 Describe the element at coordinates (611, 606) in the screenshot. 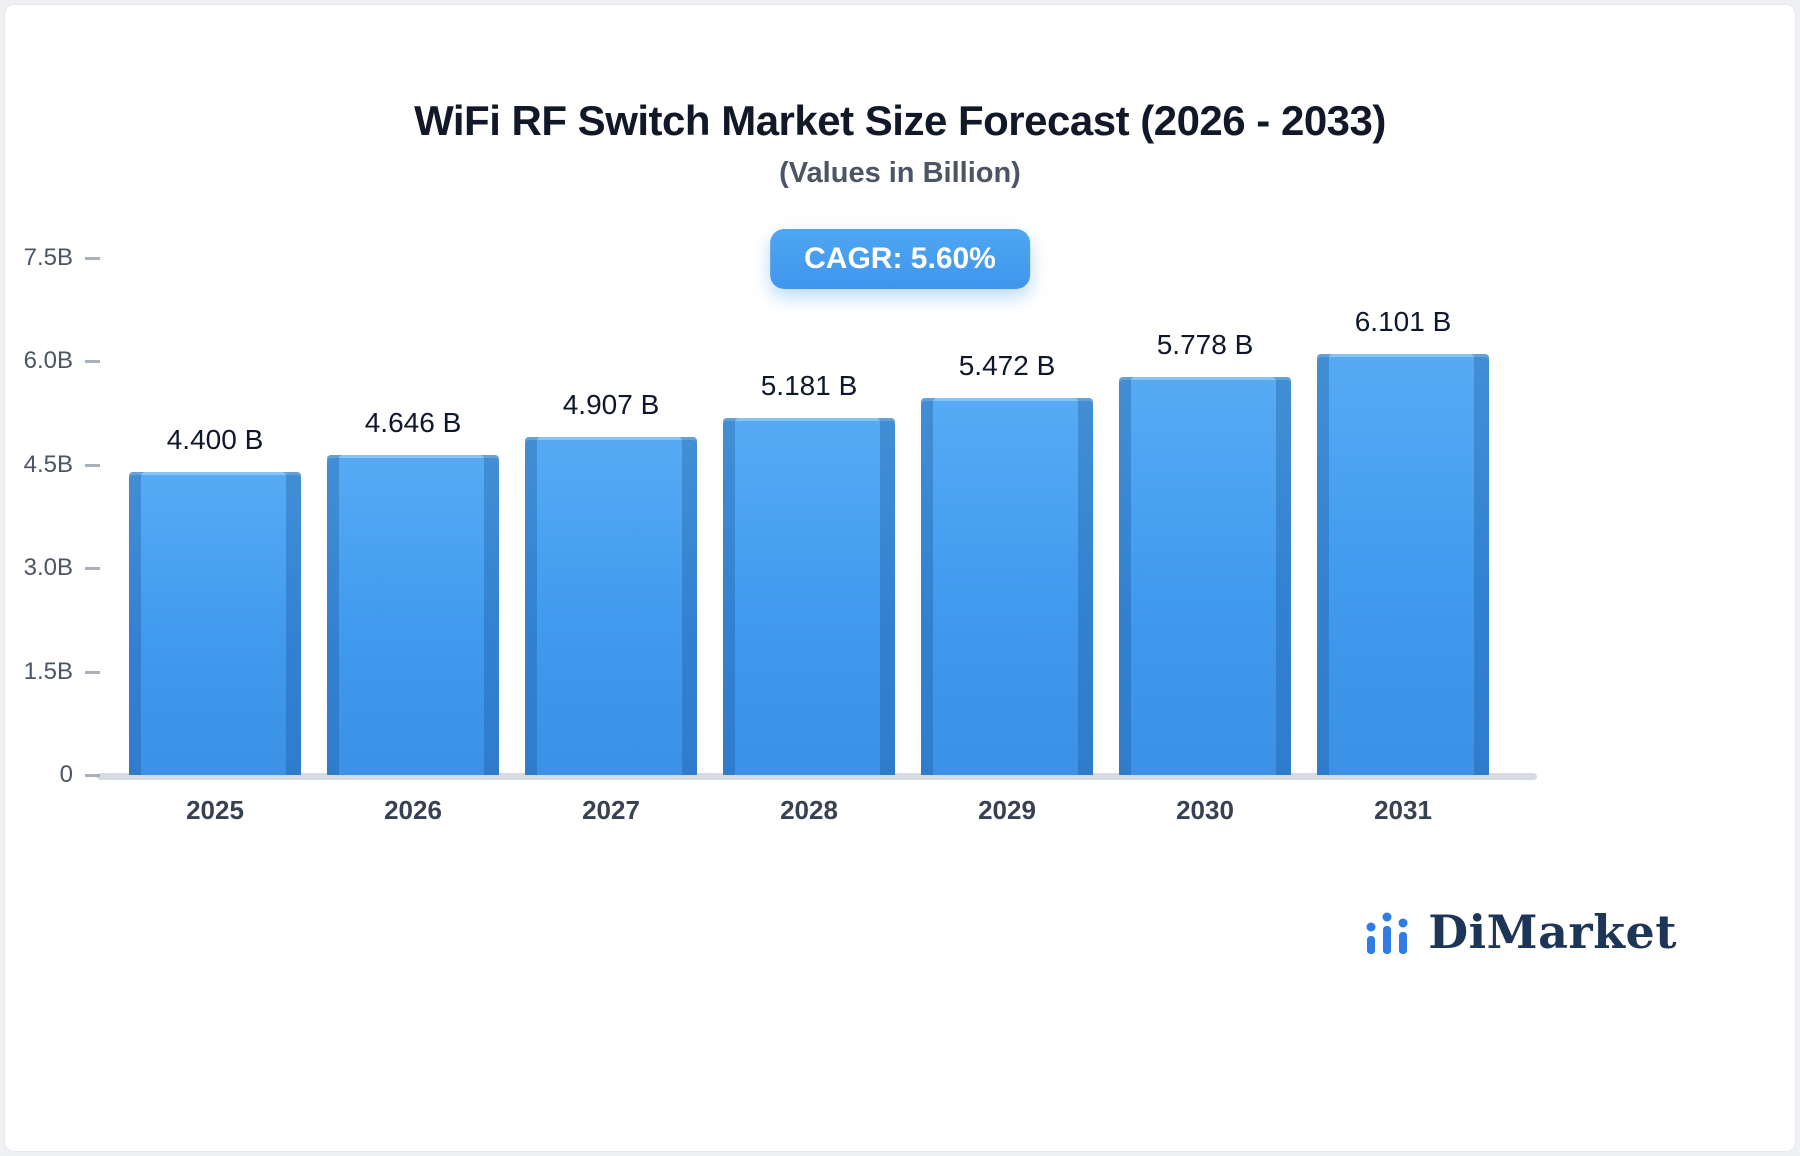

I see `bar-2027` at that location.